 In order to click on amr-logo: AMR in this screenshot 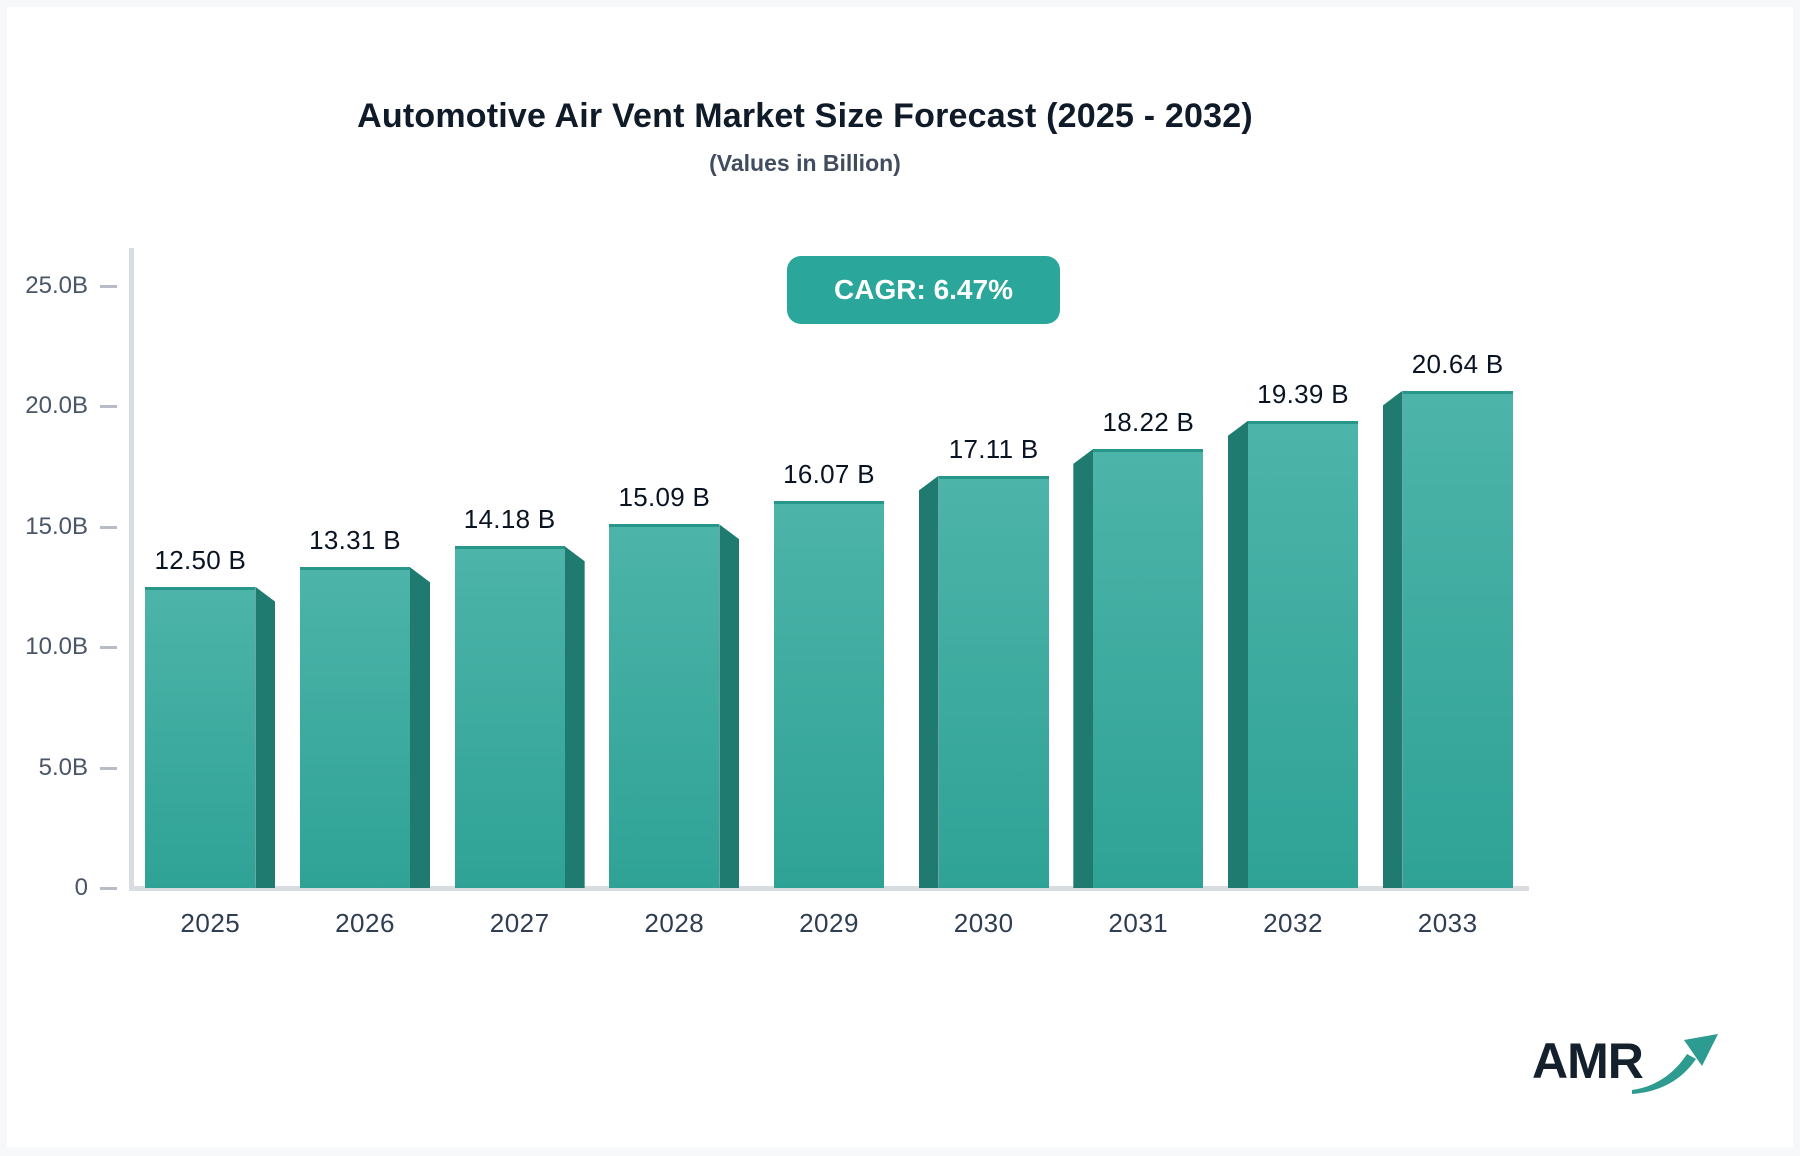, I will do `click(1628, 1072)`.